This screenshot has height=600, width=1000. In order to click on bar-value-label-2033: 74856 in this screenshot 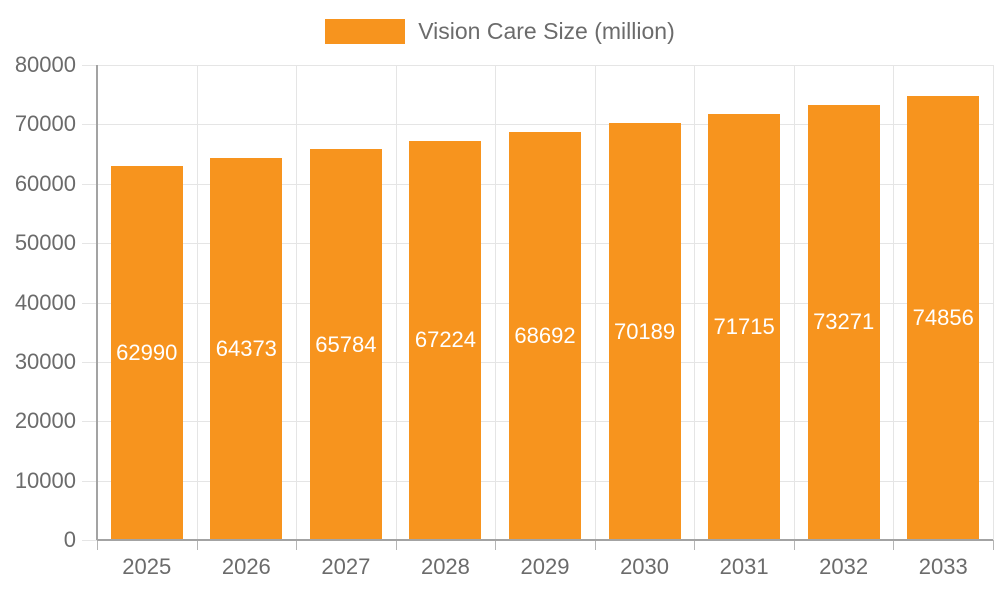, I will do `click(943, 317)`.